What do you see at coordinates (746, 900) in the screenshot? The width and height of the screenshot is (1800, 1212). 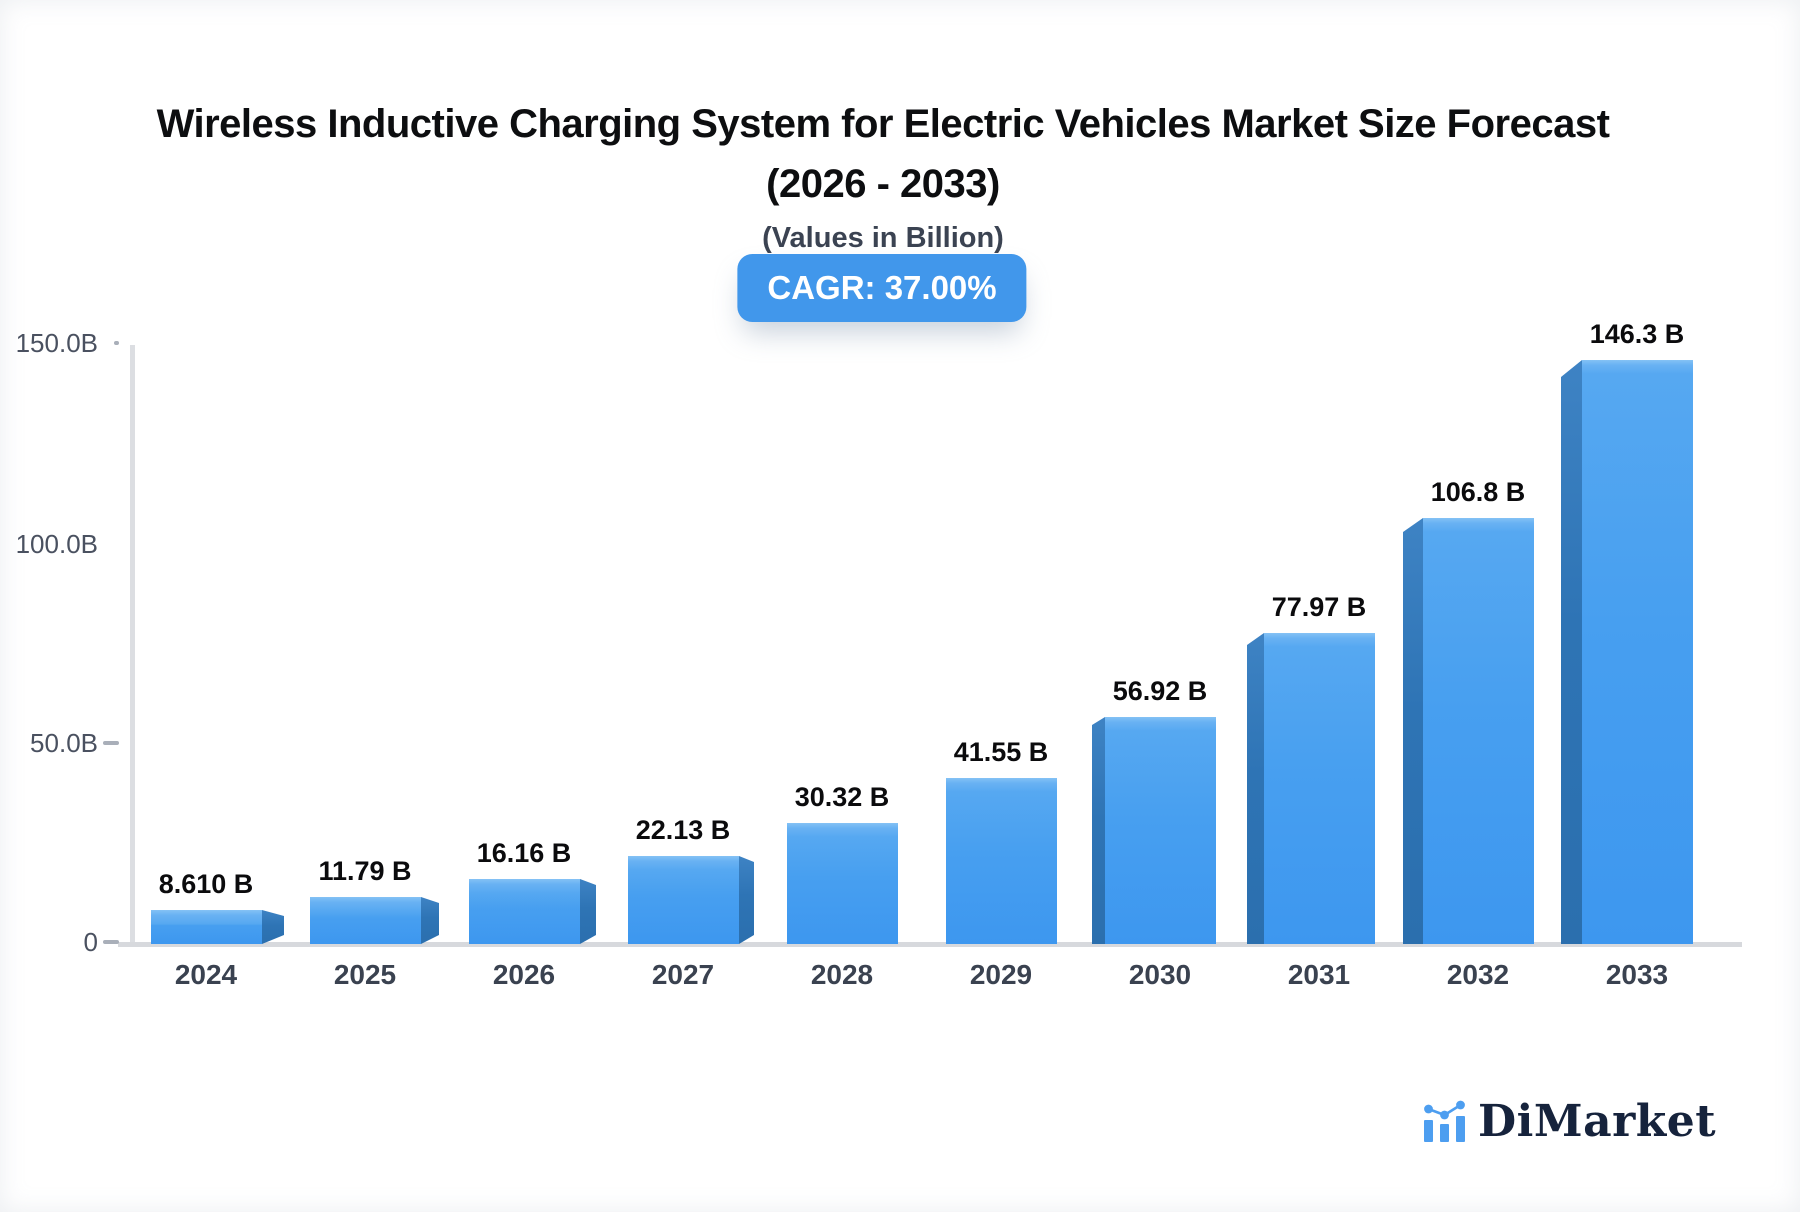 I see `bar-2027-side-panel` at bounding box center [746, 900].